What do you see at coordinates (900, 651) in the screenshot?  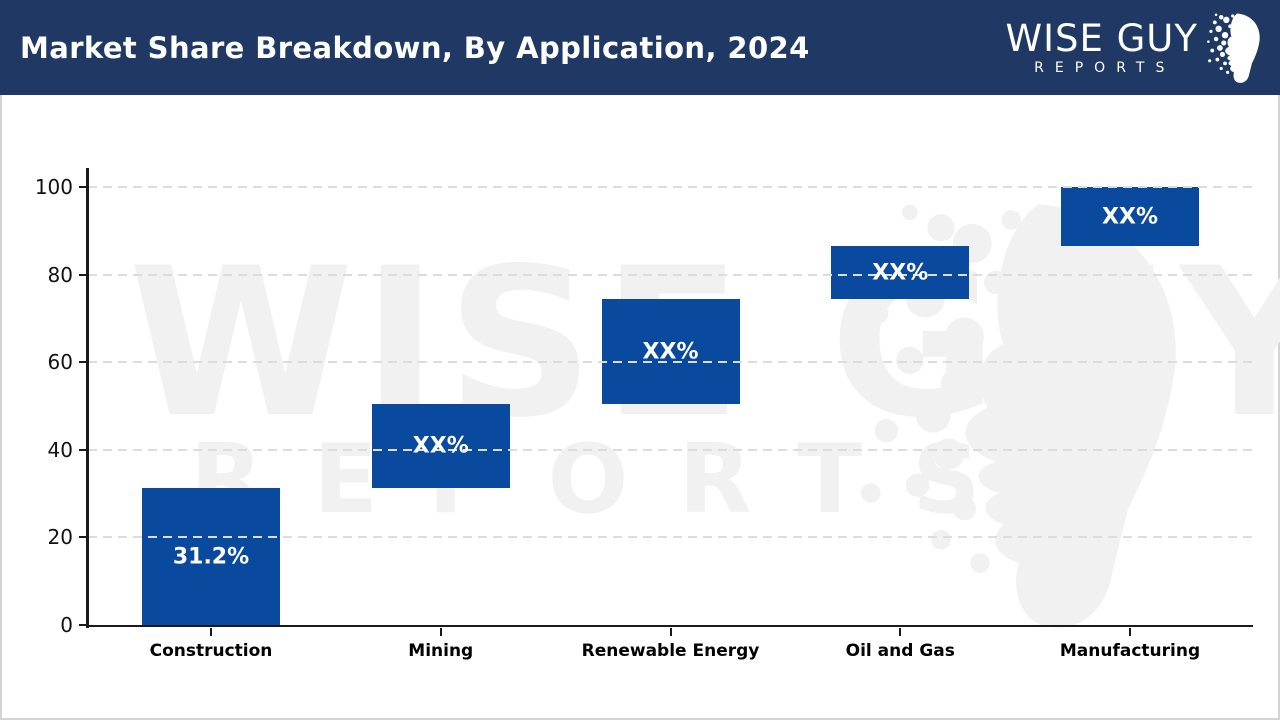 I see `xlabel-oil-and-gas: Oil and Gas` at bounding box center [900, 651].